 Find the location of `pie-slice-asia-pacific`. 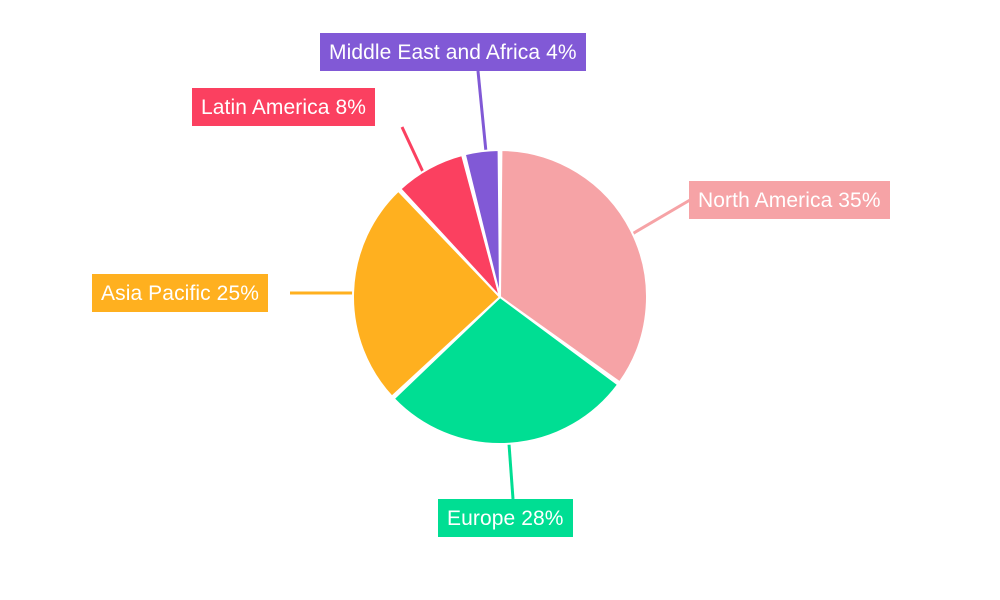

pie-slice-asia-pacific is located at coordinates (426, 294).